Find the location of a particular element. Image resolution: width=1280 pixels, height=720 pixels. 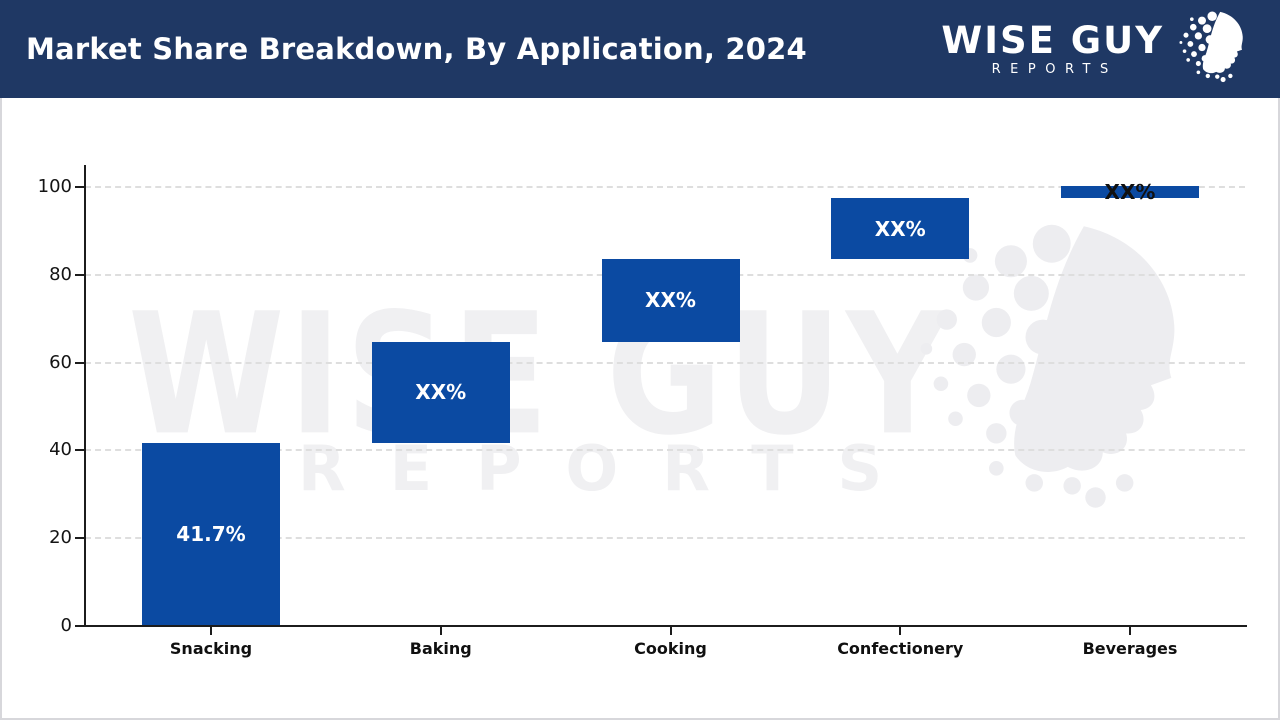

bar-cooking: XX% is located at coordinates (670, 300).